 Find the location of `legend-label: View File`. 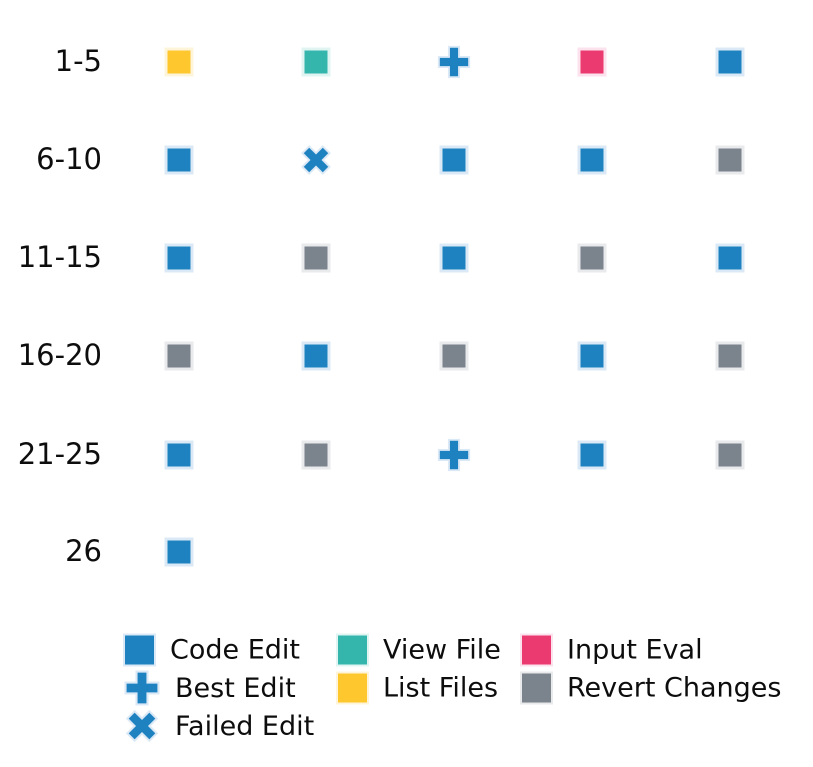

legend-label: View File is located at coordinates (442, 650).